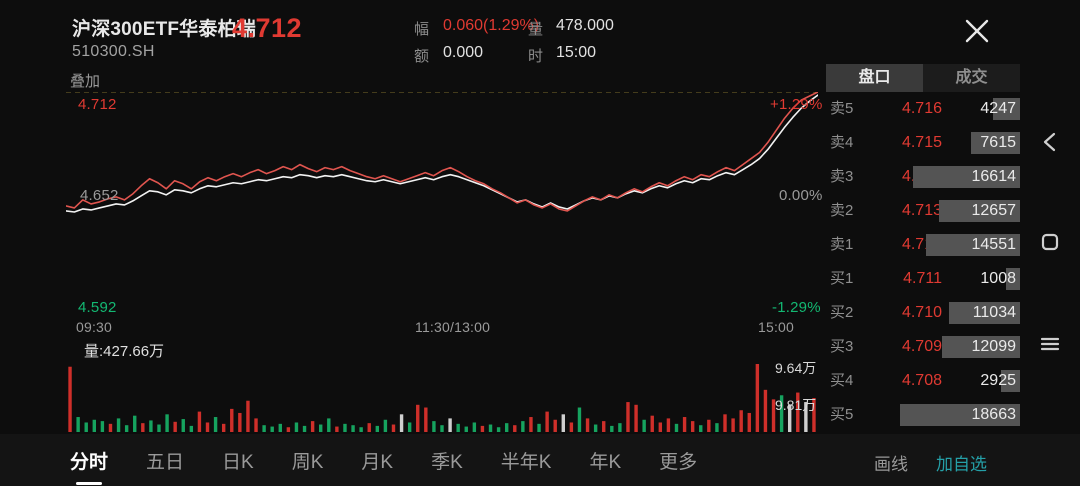 The width and height of the screenshot is (1080, 486). I want to click on order-book-row-bid: 买2 4.710 11034, so click(923, 313).